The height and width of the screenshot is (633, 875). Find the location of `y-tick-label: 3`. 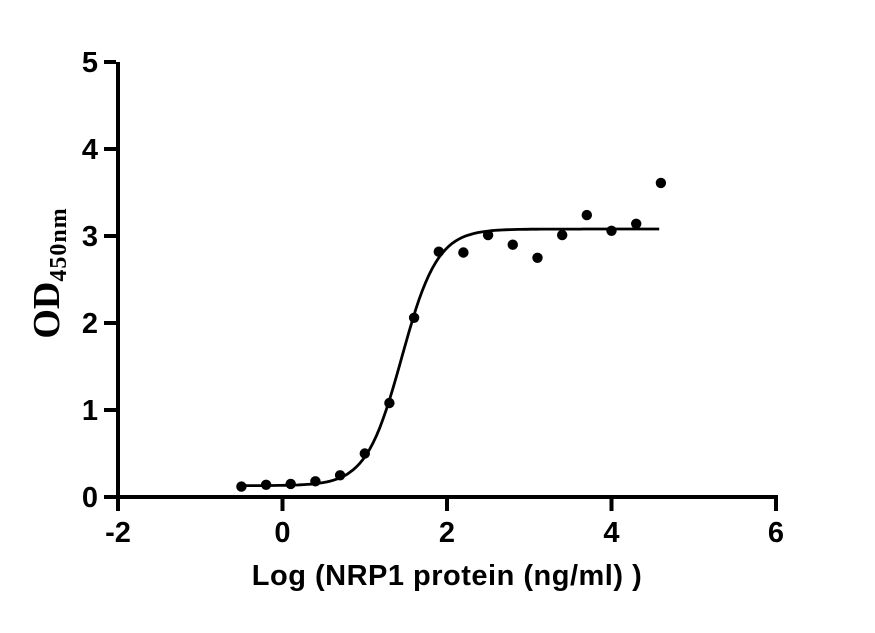

y-tick-label: 3 is located at coordinates (90, 237).